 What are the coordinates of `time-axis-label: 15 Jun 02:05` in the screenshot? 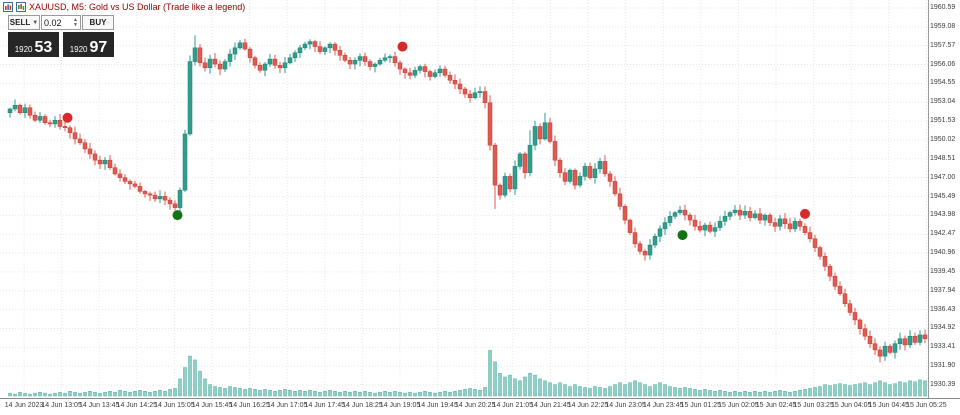 It's located at (738, 405).